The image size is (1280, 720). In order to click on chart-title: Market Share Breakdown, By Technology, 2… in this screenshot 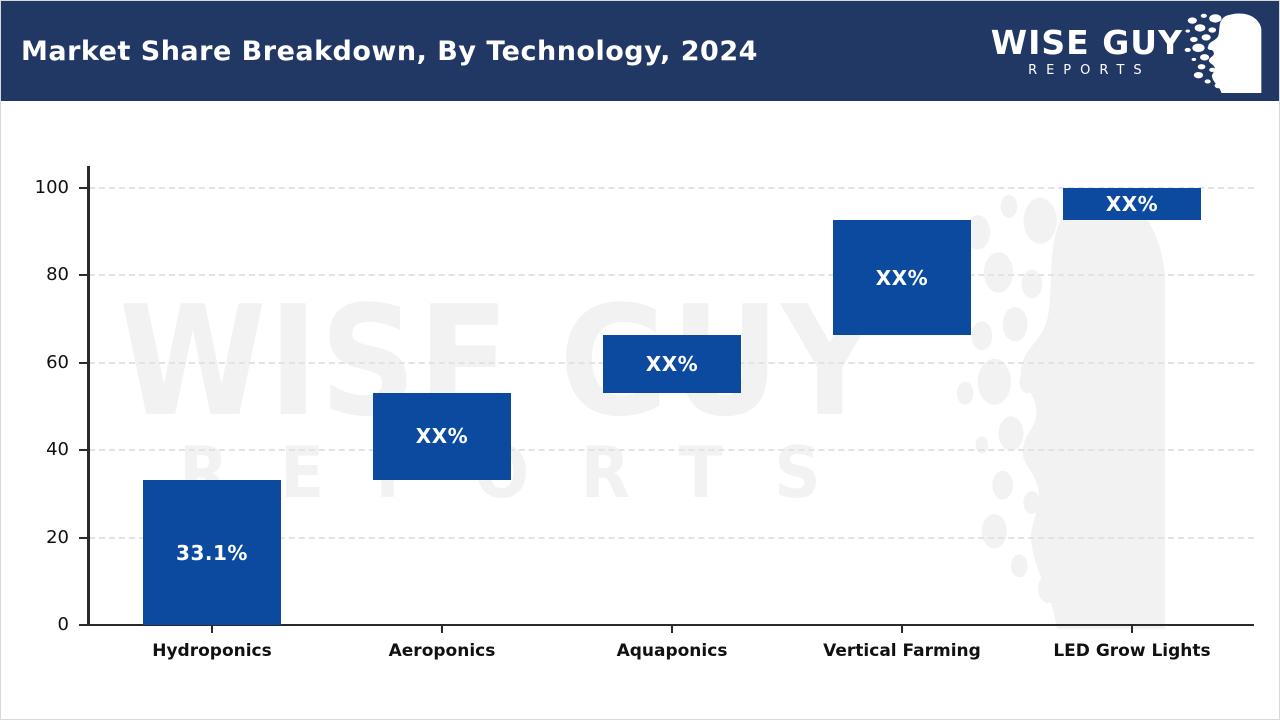, I will do `click(389, 51)`.